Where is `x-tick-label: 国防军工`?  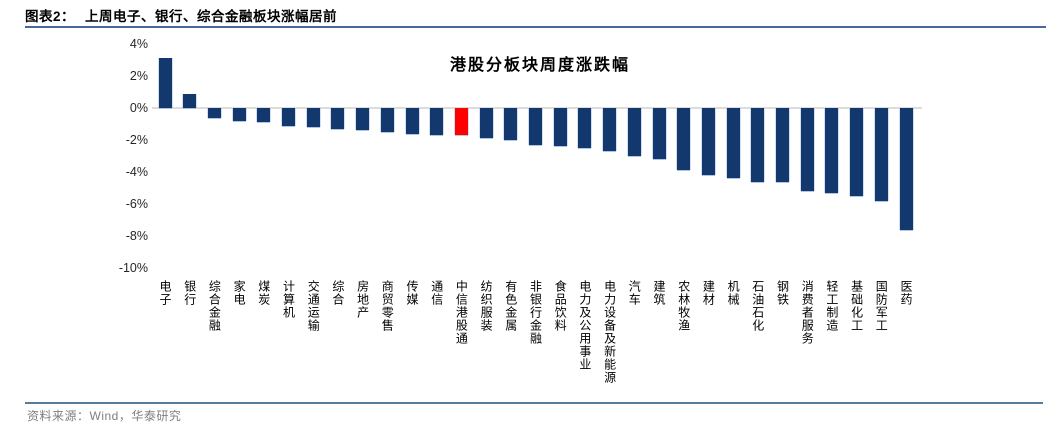 x-tick-label: 国防军工 is located at coordinates (881, 306).